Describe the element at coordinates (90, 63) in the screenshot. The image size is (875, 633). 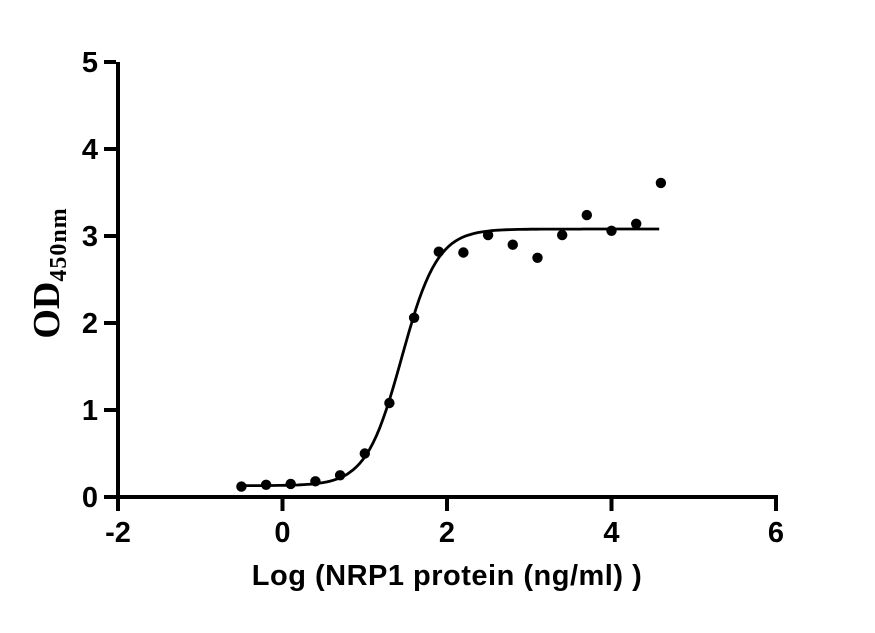
I see `y-tick-label: 5` at that location.